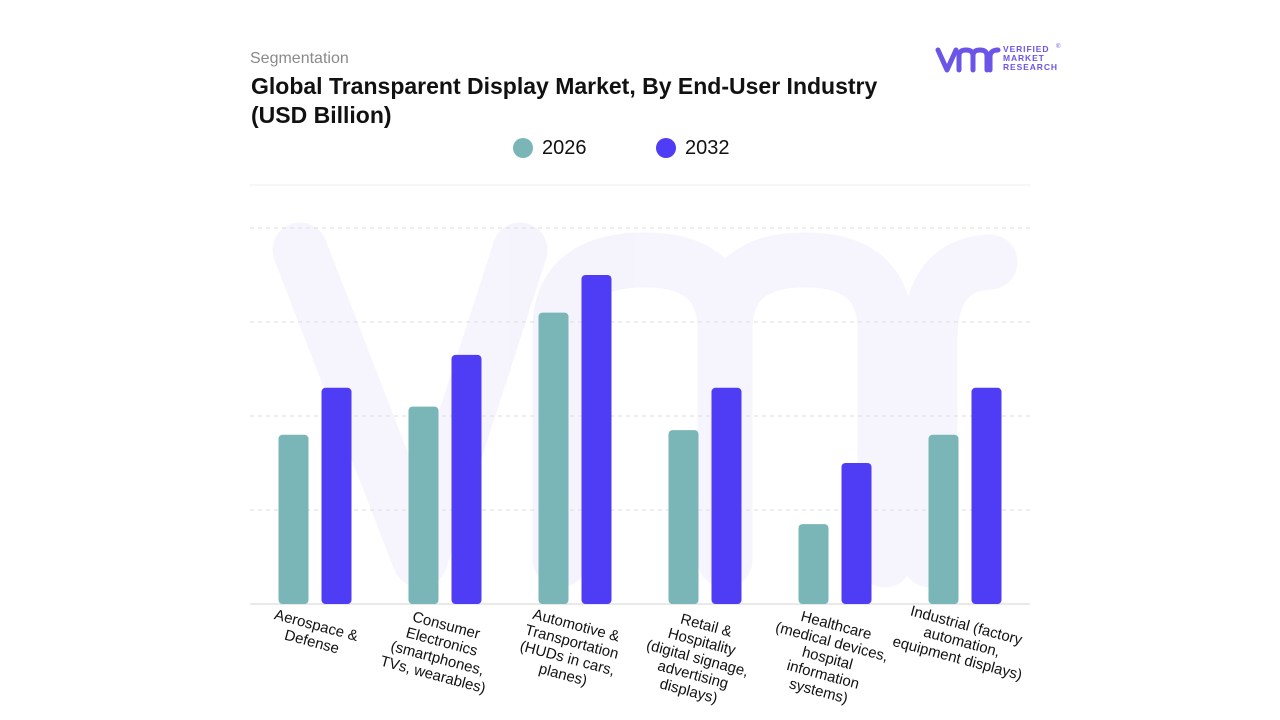 This screenshot has height=720, width=1280. Describe the element at coordinates (1026, 49) in the screenshot. I see `brand-line-1: VERIFIED` at that location.